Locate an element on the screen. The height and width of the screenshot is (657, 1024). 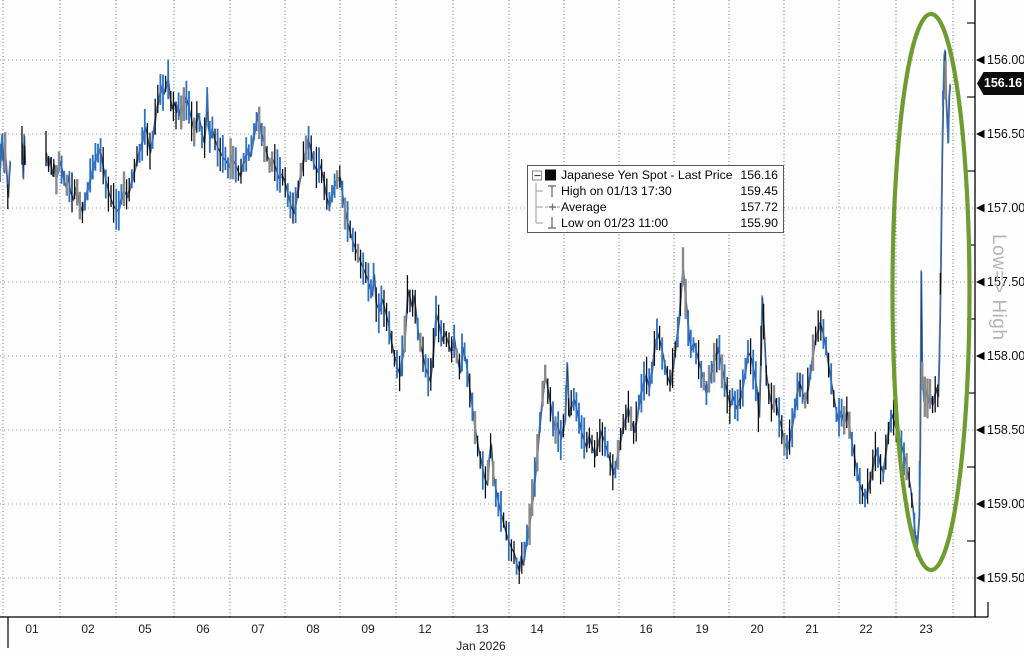
legend-row: Low on 01/23 11:00 155.90 is located at coordinates (654, 223).